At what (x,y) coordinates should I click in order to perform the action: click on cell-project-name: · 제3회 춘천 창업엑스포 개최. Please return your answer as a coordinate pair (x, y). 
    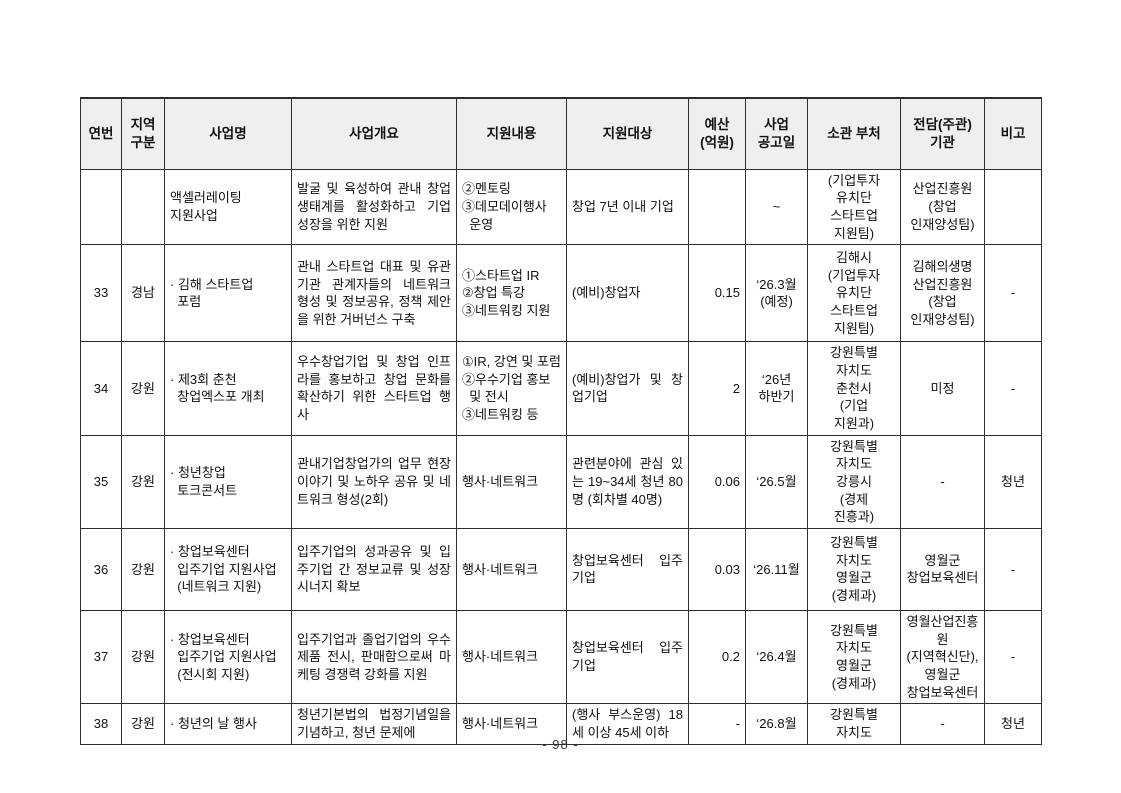
    Looking at the image, I should click on (228, 388).